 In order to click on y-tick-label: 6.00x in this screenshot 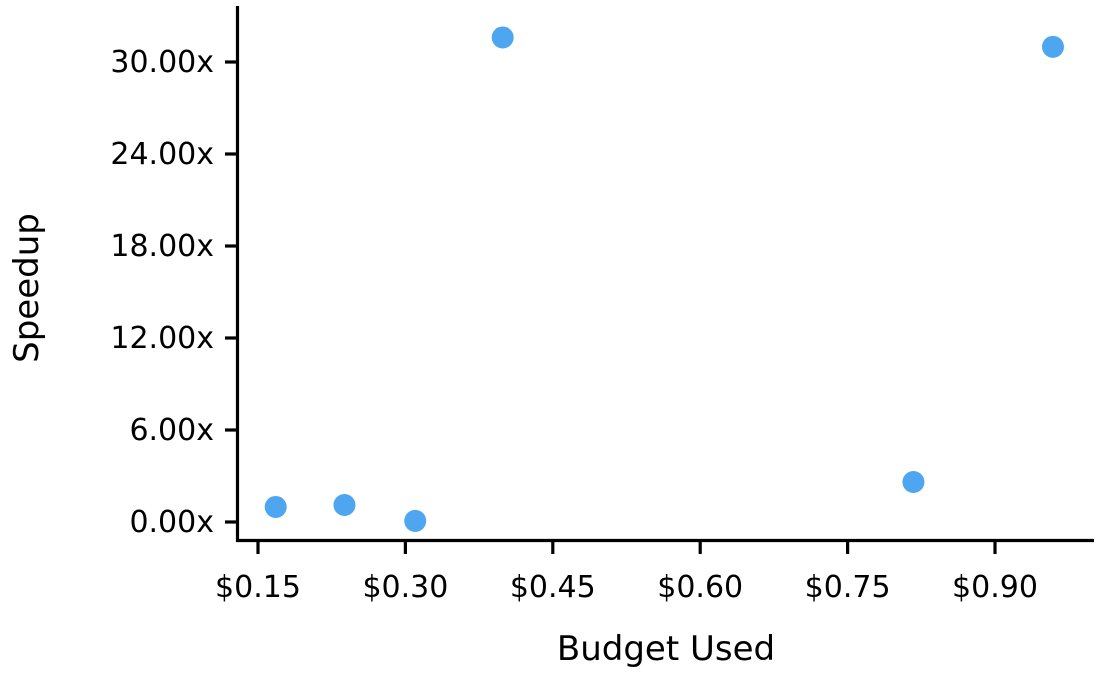, I will do `click(171, 430)`.